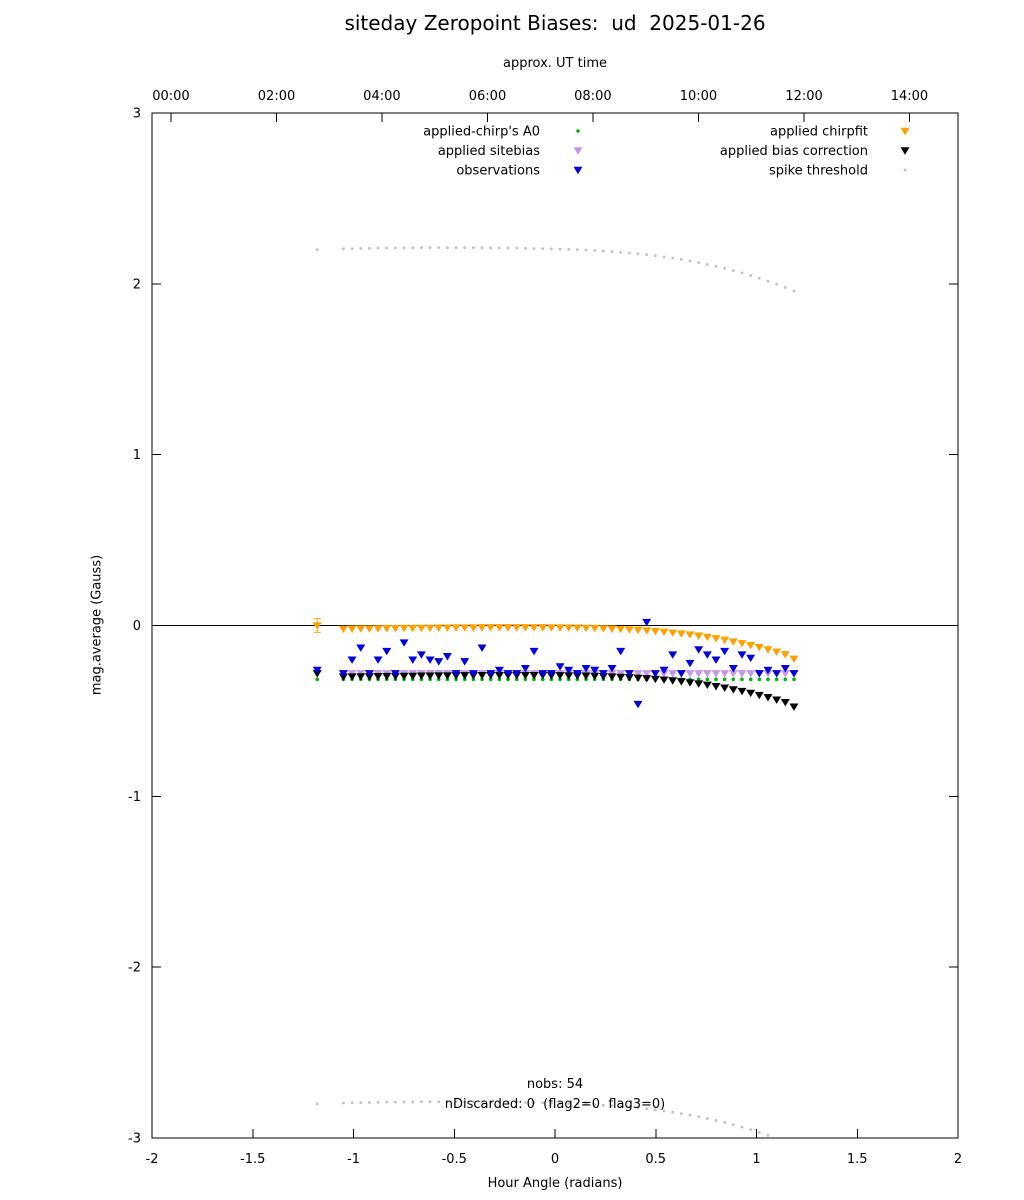 The height and width of the screenshot is (1200, 1024). Describe the element at coordinates (592, 96) in the screenshot. I see `ut-tick-label: 08:00` at that location.